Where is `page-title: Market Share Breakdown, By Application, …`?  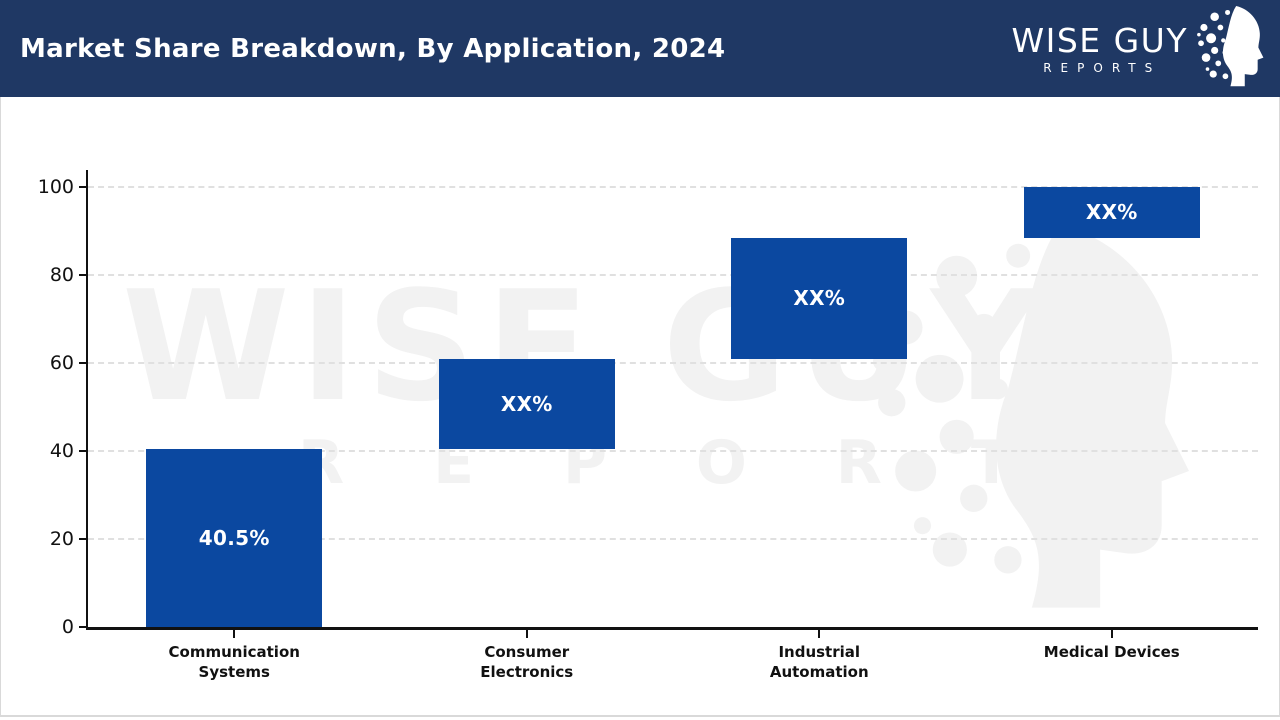
page-title: Market Share Breakdown, By Application, … is located at coordinates (373, 48).